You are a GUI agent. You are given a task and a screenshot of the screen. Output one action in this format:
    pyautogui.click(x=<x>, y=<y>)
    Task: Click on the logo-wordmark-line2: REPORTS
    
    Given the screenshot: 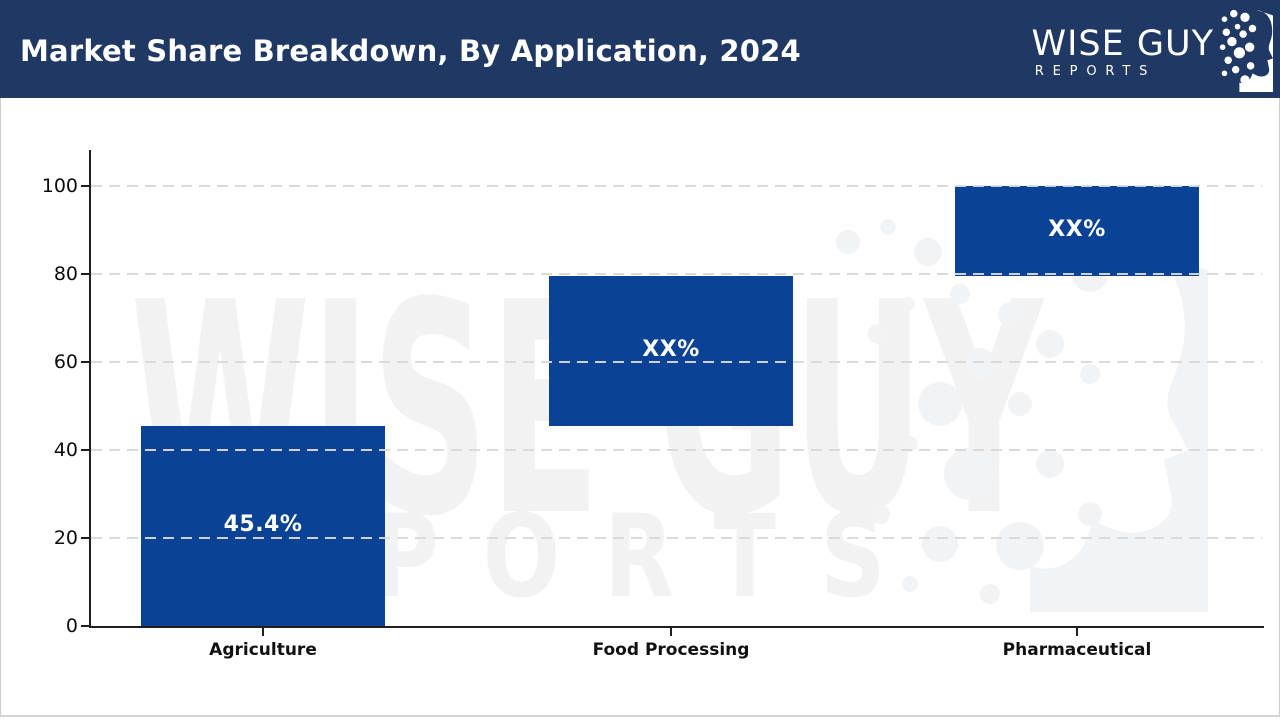 What is the action you would take?
    pyautogui.click(x=1095, y=71)
    